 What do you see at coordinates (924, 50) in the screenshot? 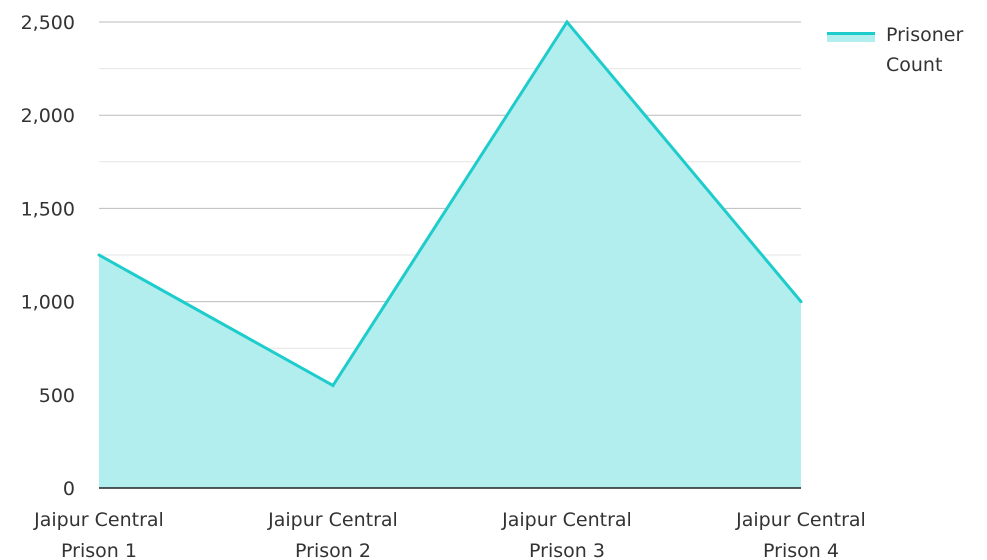
I see `legend-label: Prisoner Count` at bounding box center [924, 50].